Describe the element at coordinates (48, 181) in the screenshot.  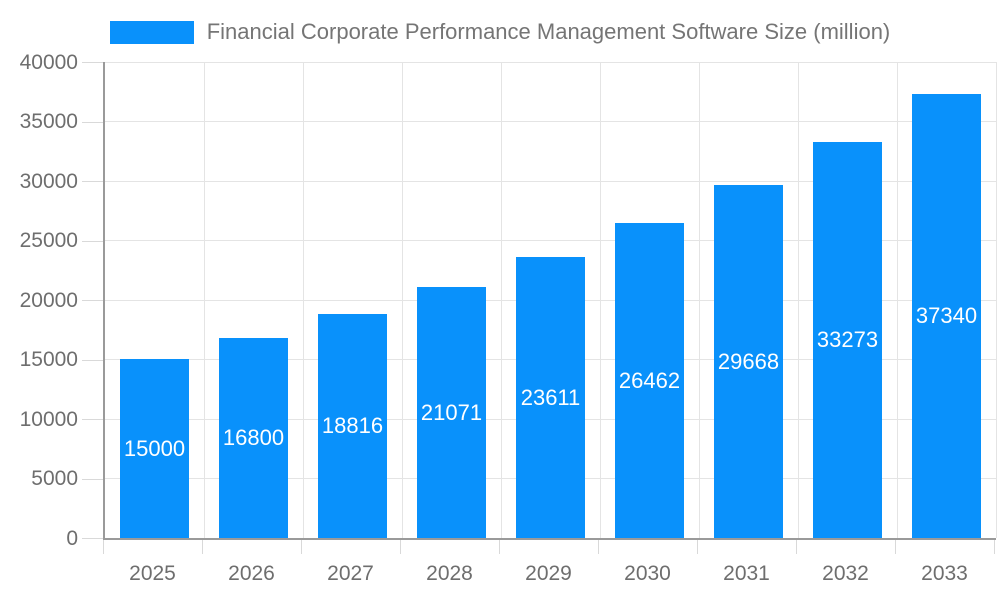
I see `y-axis-tick-label: 30000` at that location.